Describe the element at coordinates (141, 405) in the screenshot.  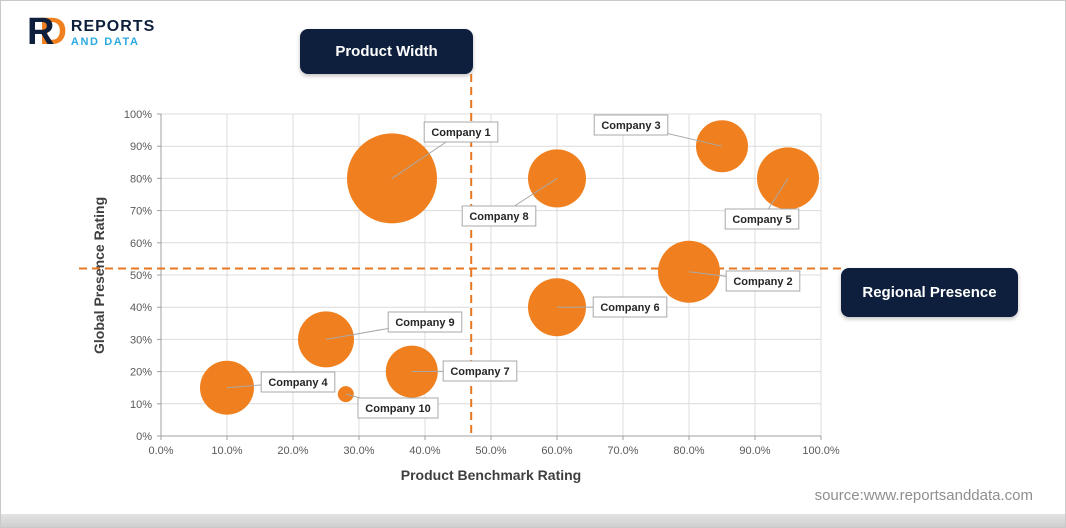
I see `y-tick-label: 10%` at that location.